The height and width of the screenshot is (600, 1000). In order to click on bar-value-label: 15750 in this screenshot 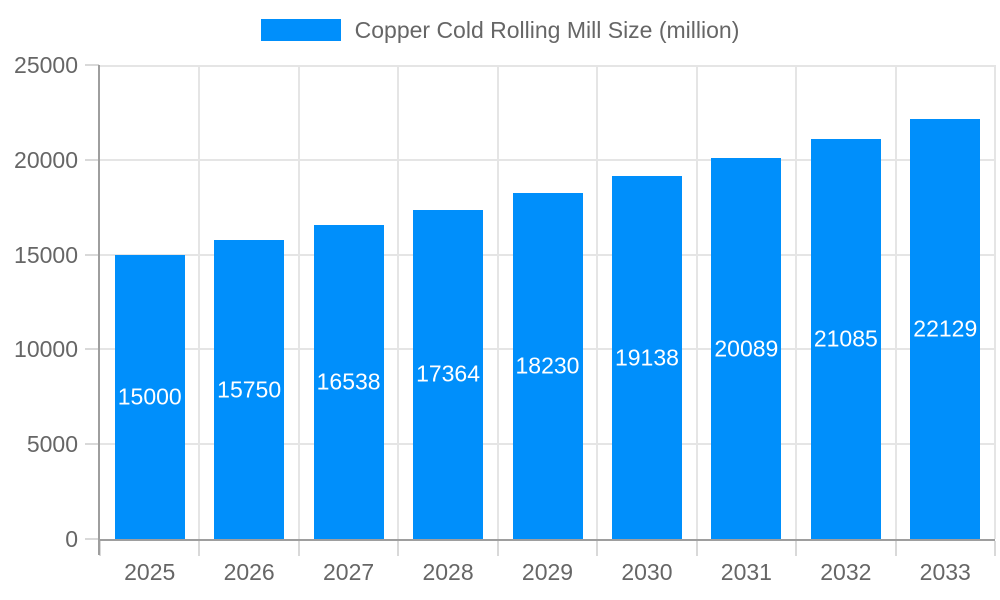, I will do `click(249, 389)`.